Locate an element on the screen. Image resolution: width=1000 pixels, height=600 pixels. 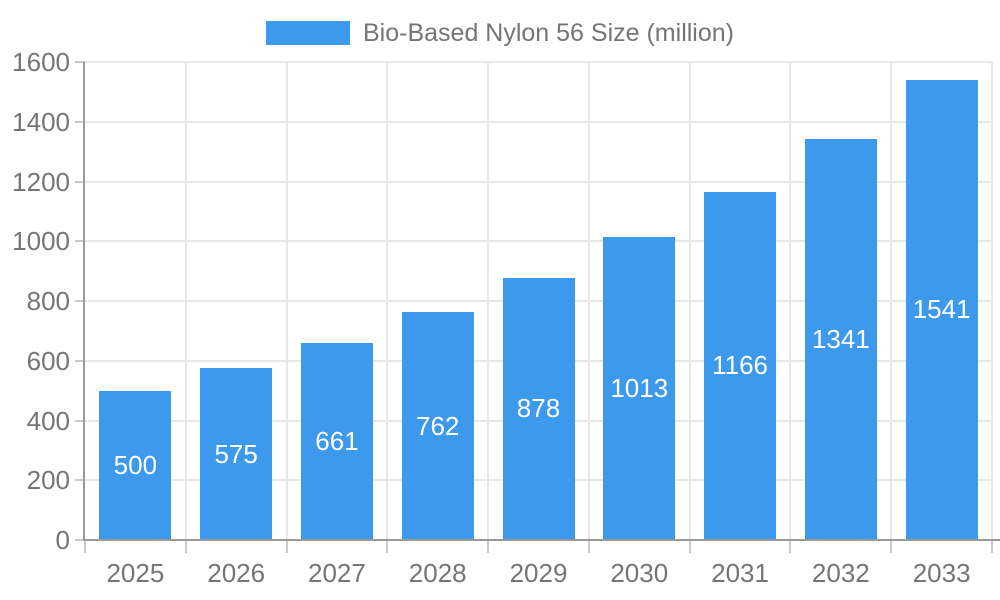
bar-2030: 1013 is located at coordinates (639, 388).